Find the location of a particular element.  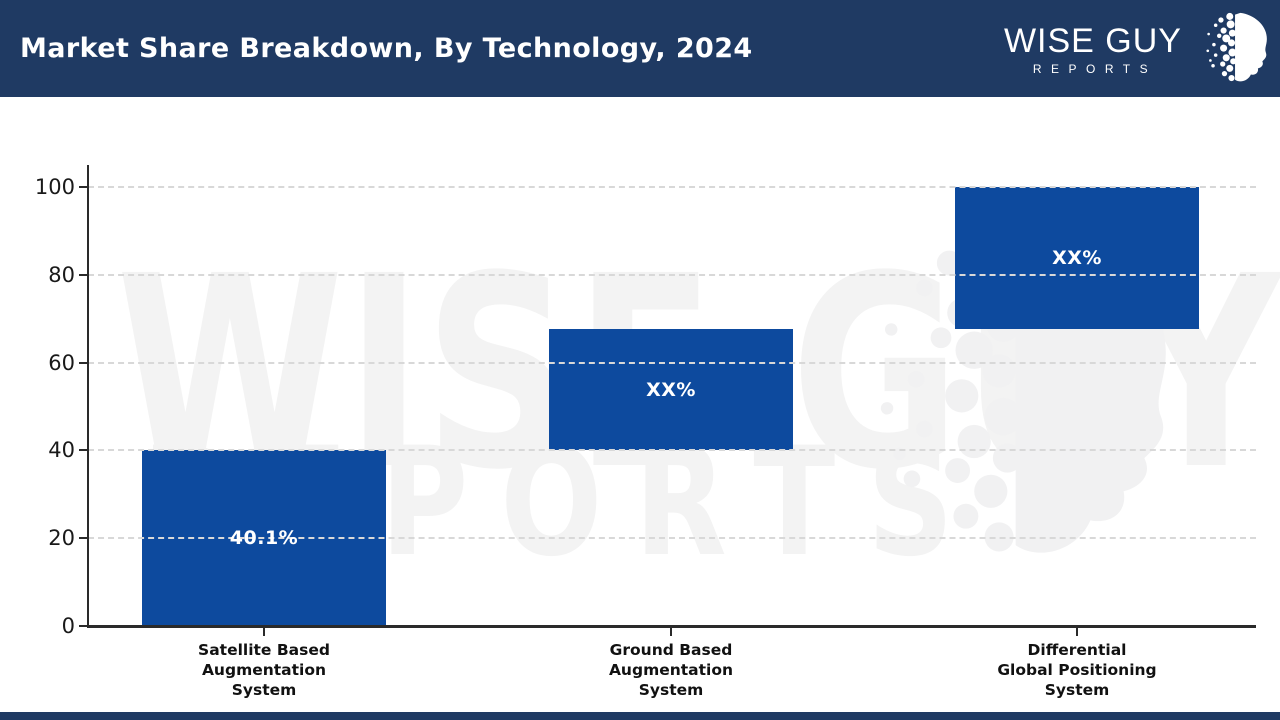

y-tick-label-100: 100 is located at coordinates (54, 187).